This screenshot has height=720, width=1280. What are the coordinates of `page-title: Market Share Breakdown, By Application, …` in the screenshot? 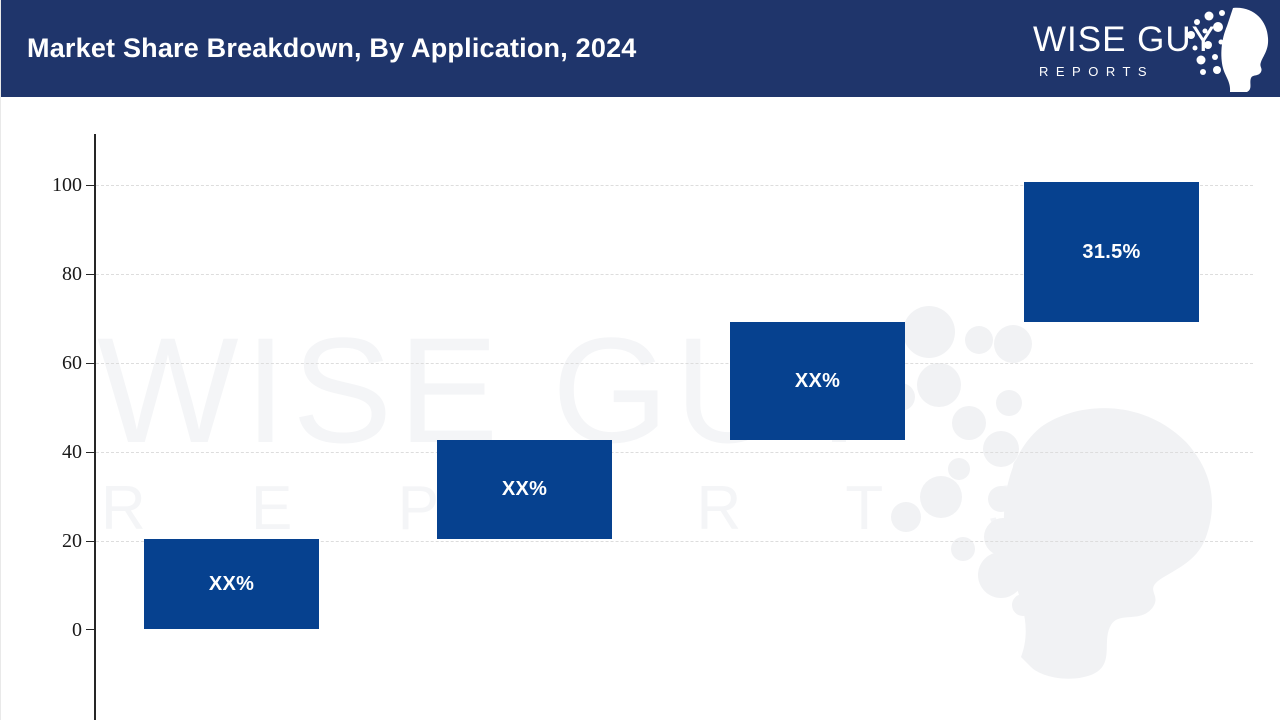 It's located at (332, 48).